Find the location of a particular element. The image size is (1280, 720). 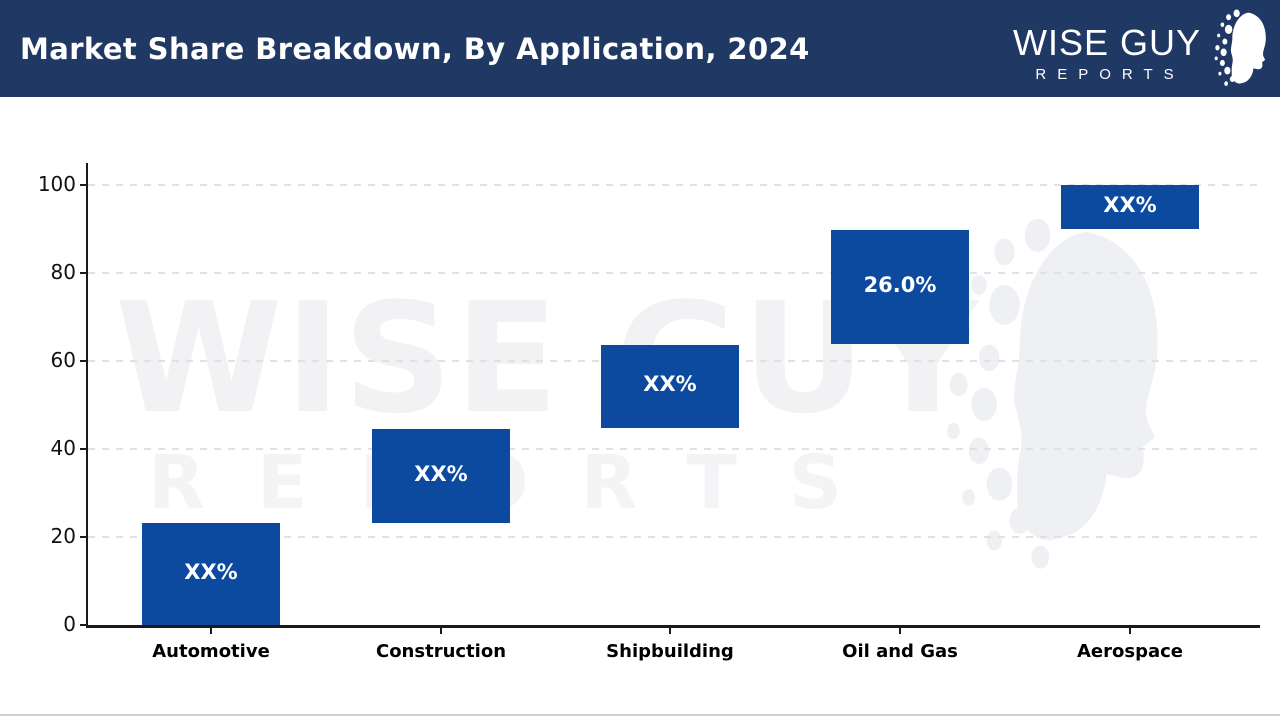

footer-divider is located at coordinates (640, 715).